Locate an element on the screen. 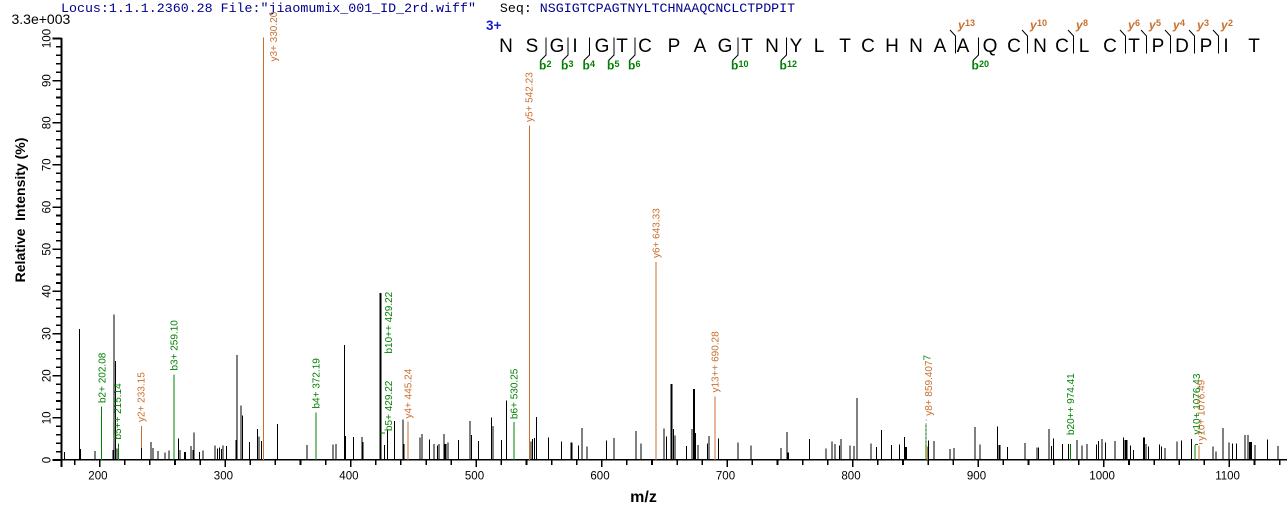 This screenshot has height=512, width=1287. svg-text: S is located at coordinates (532, 46).